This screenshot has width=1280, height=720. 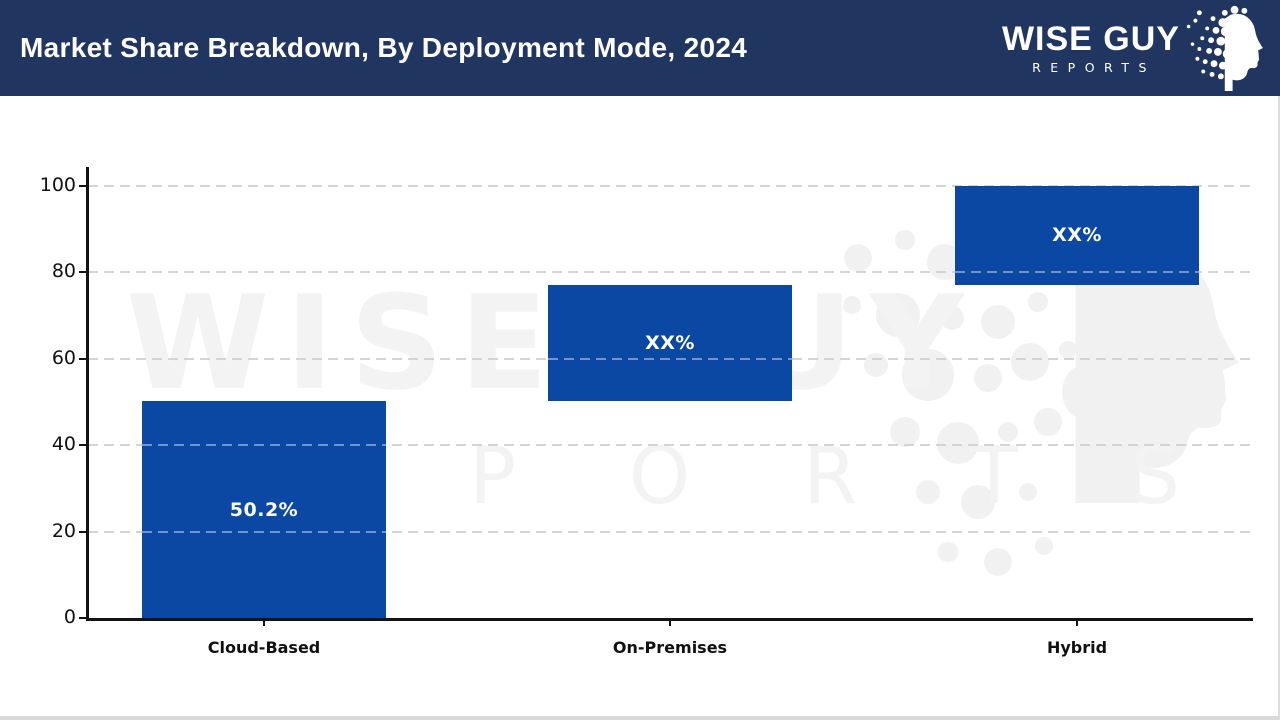 I want to click on bar-value-label: 50.2%, so click(x=264, y=509).